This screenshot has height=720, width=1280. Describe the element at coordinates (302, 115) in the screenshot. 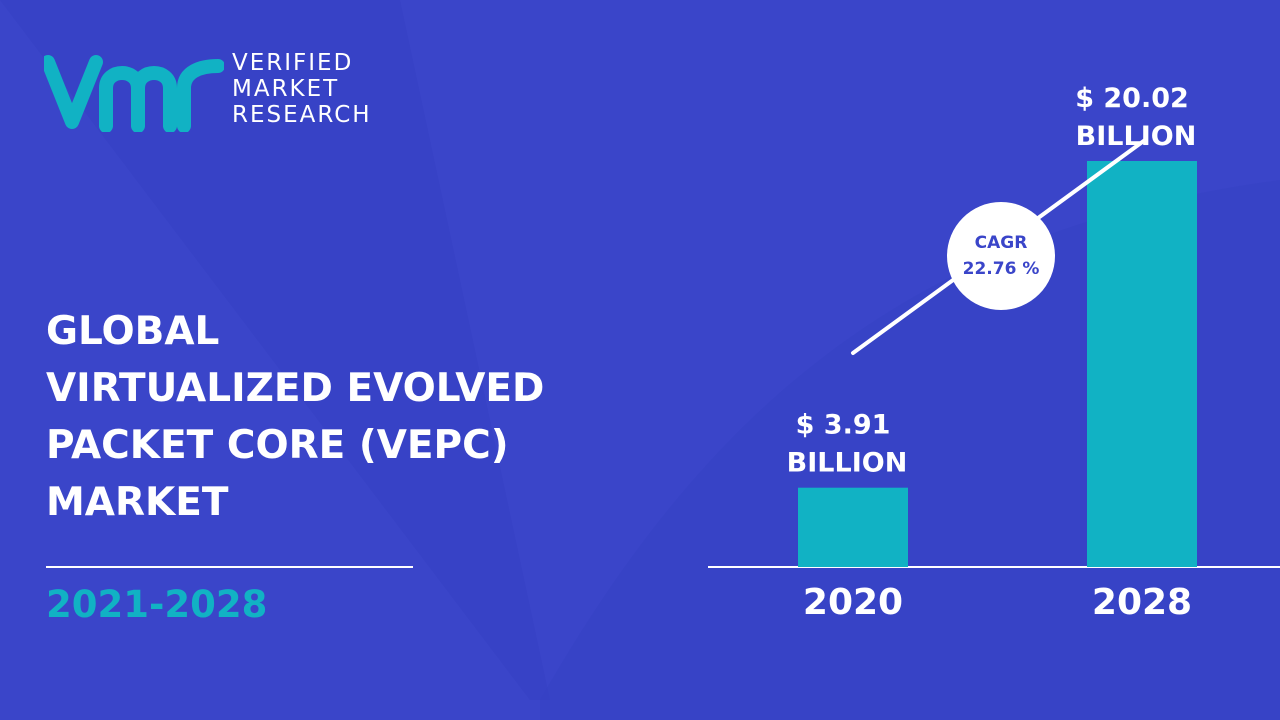

I see `brand-line-research: RESEARCH` at that location.